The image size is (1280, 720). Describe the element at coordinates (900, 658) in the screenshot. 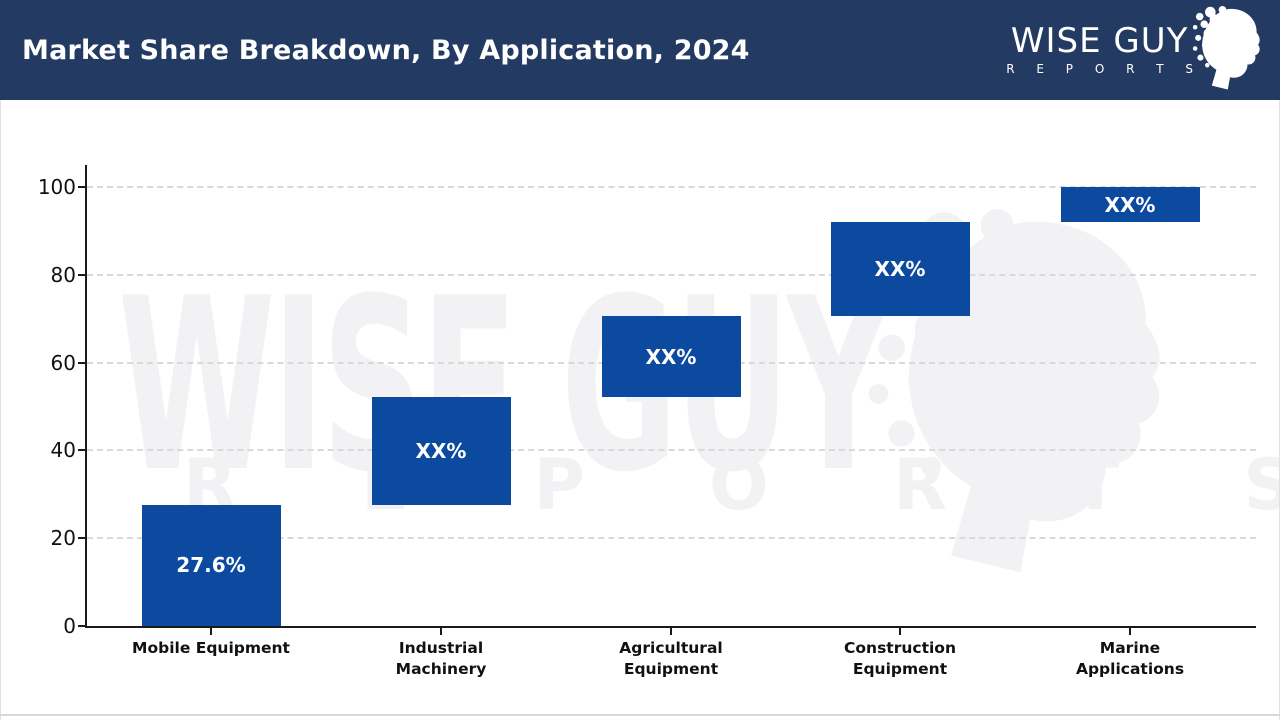

I see `x-category-label: Construction Equipment` at that location.